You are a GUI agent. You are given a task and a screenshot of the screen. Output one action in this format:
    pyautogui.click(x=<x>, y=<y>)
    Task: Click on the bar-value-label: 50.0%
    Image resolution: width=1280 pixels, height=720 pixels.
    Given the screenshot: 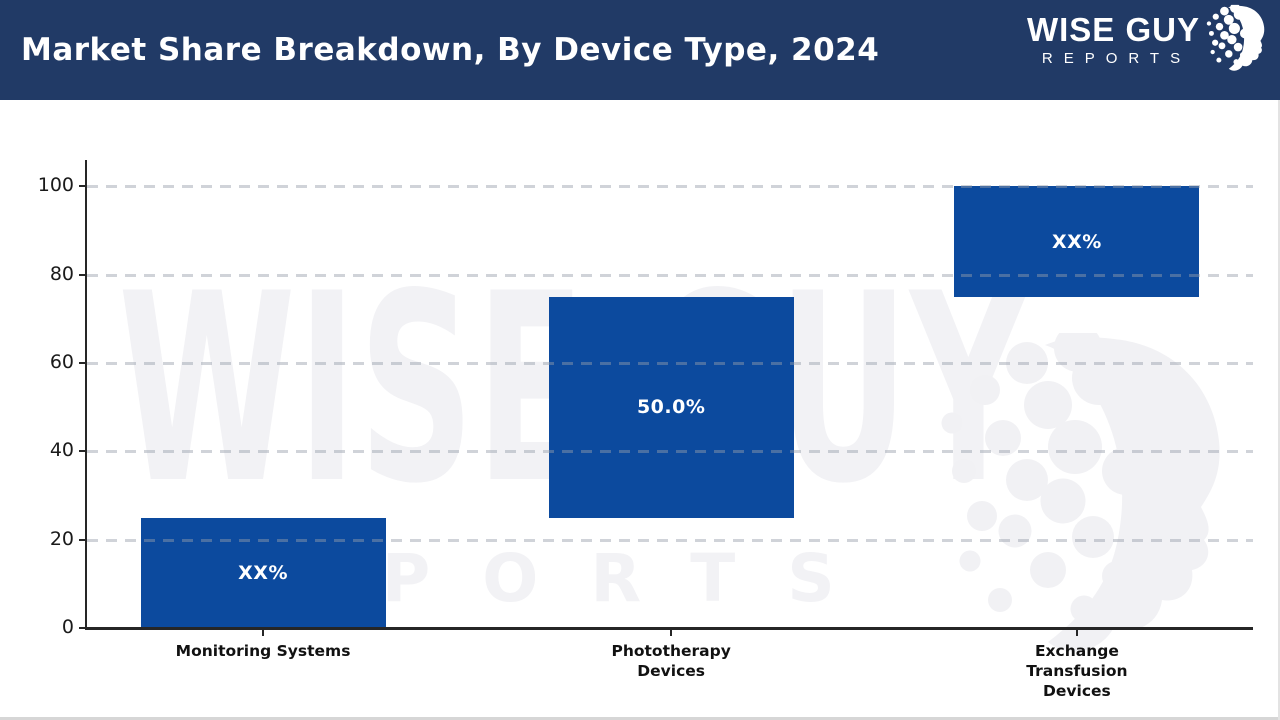 What is the action you would take?
    pyautogui.click(x=671, y=407)
    